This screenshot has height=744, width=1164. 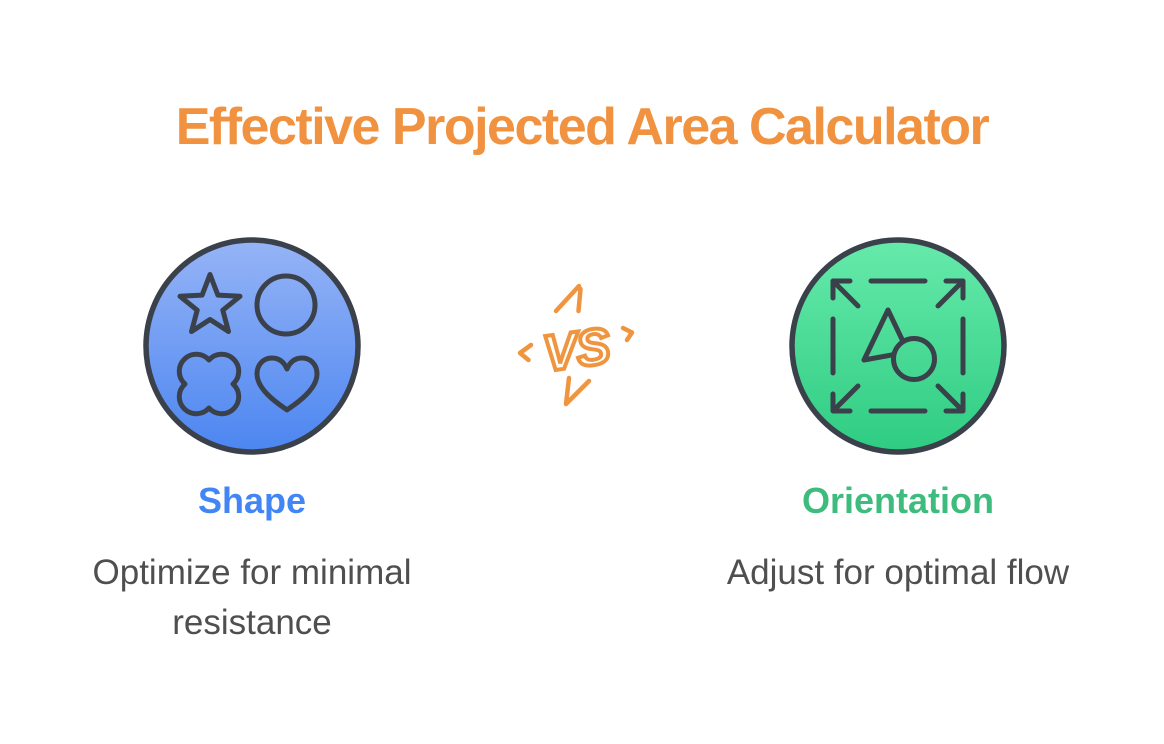 What do you see at coordinates (897, 500) in the screenshot?
I see `orientation-label: Orientation` at bounding box center [897, 500].